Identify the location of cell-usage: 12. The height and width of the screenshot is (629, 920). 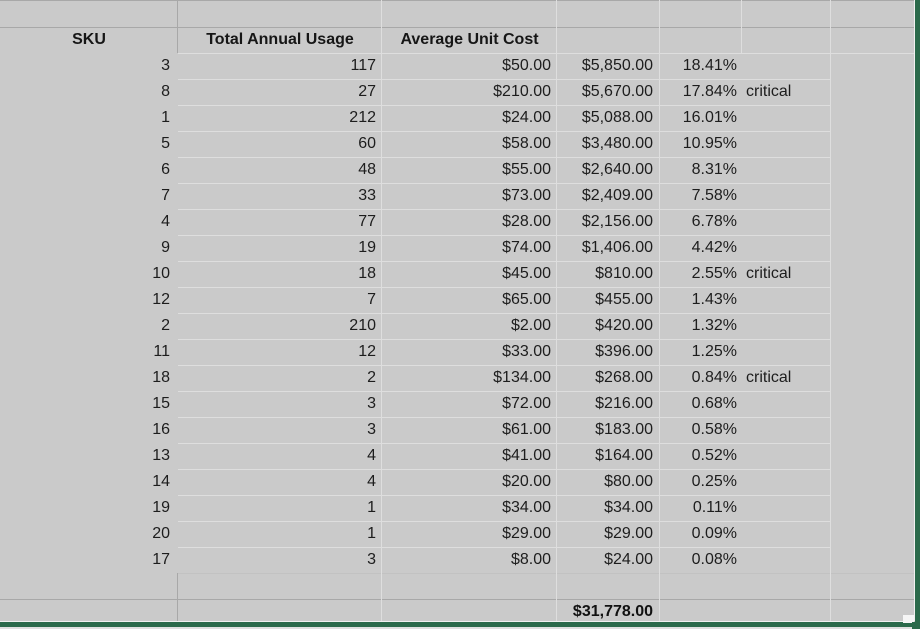
(367, 351).